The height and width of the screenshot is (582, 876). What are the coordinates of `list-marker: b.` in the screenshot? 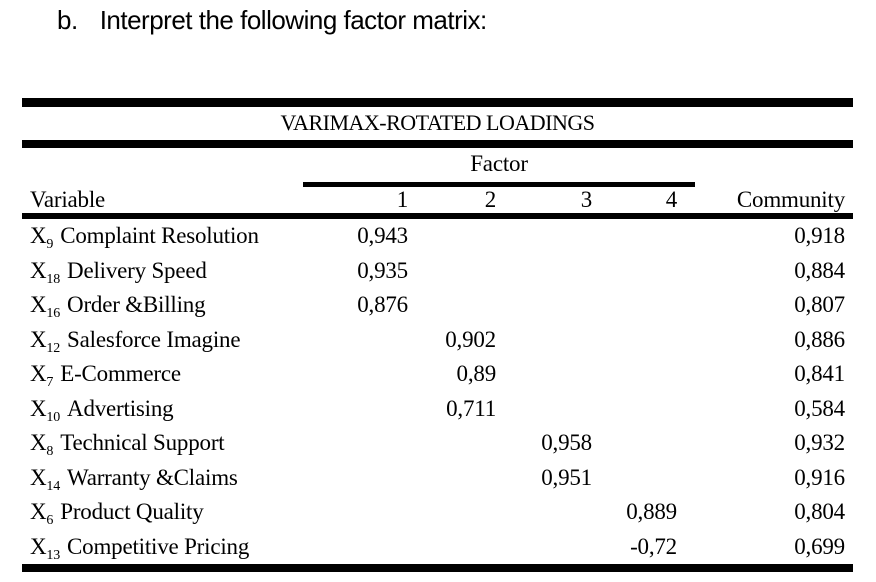 It's located at (67, 20).